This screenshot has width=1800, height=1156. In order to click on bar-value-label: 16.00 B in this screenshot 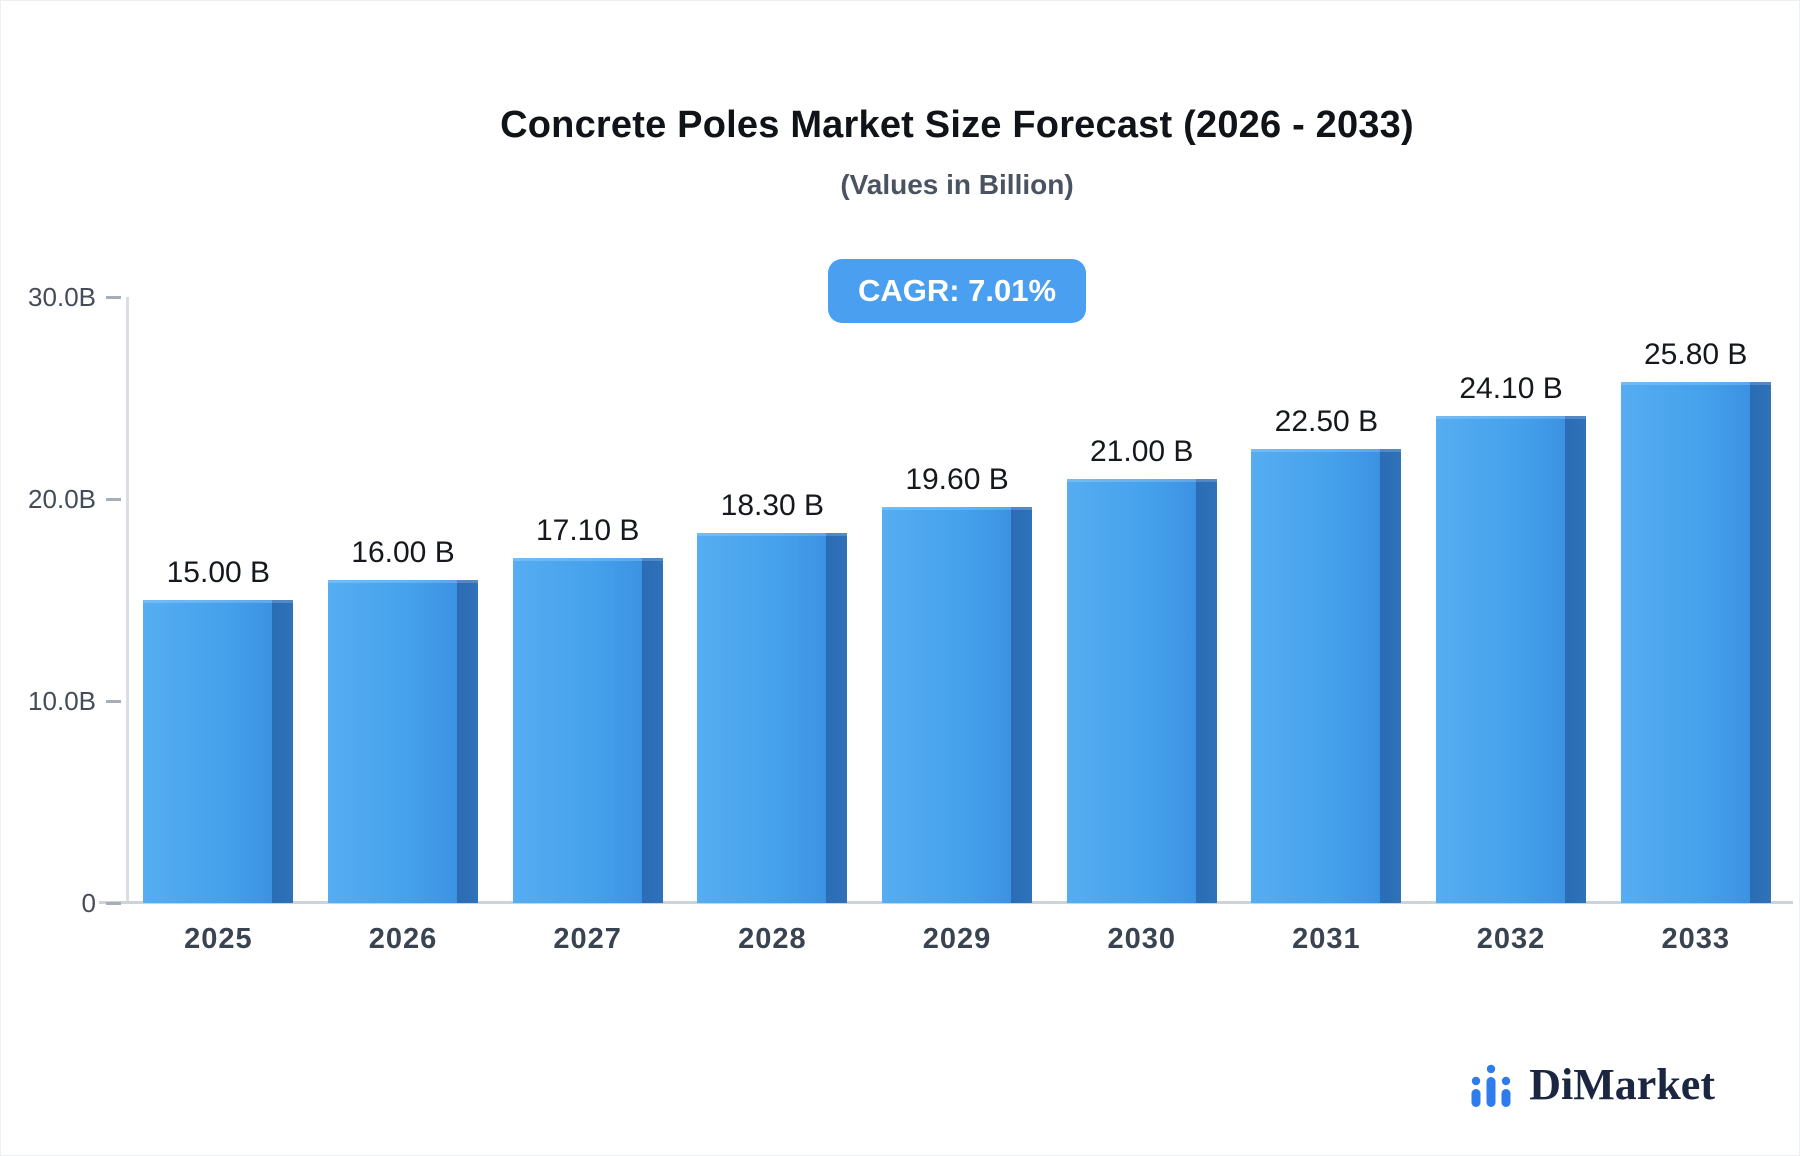, I will do `click(403, 552)`.